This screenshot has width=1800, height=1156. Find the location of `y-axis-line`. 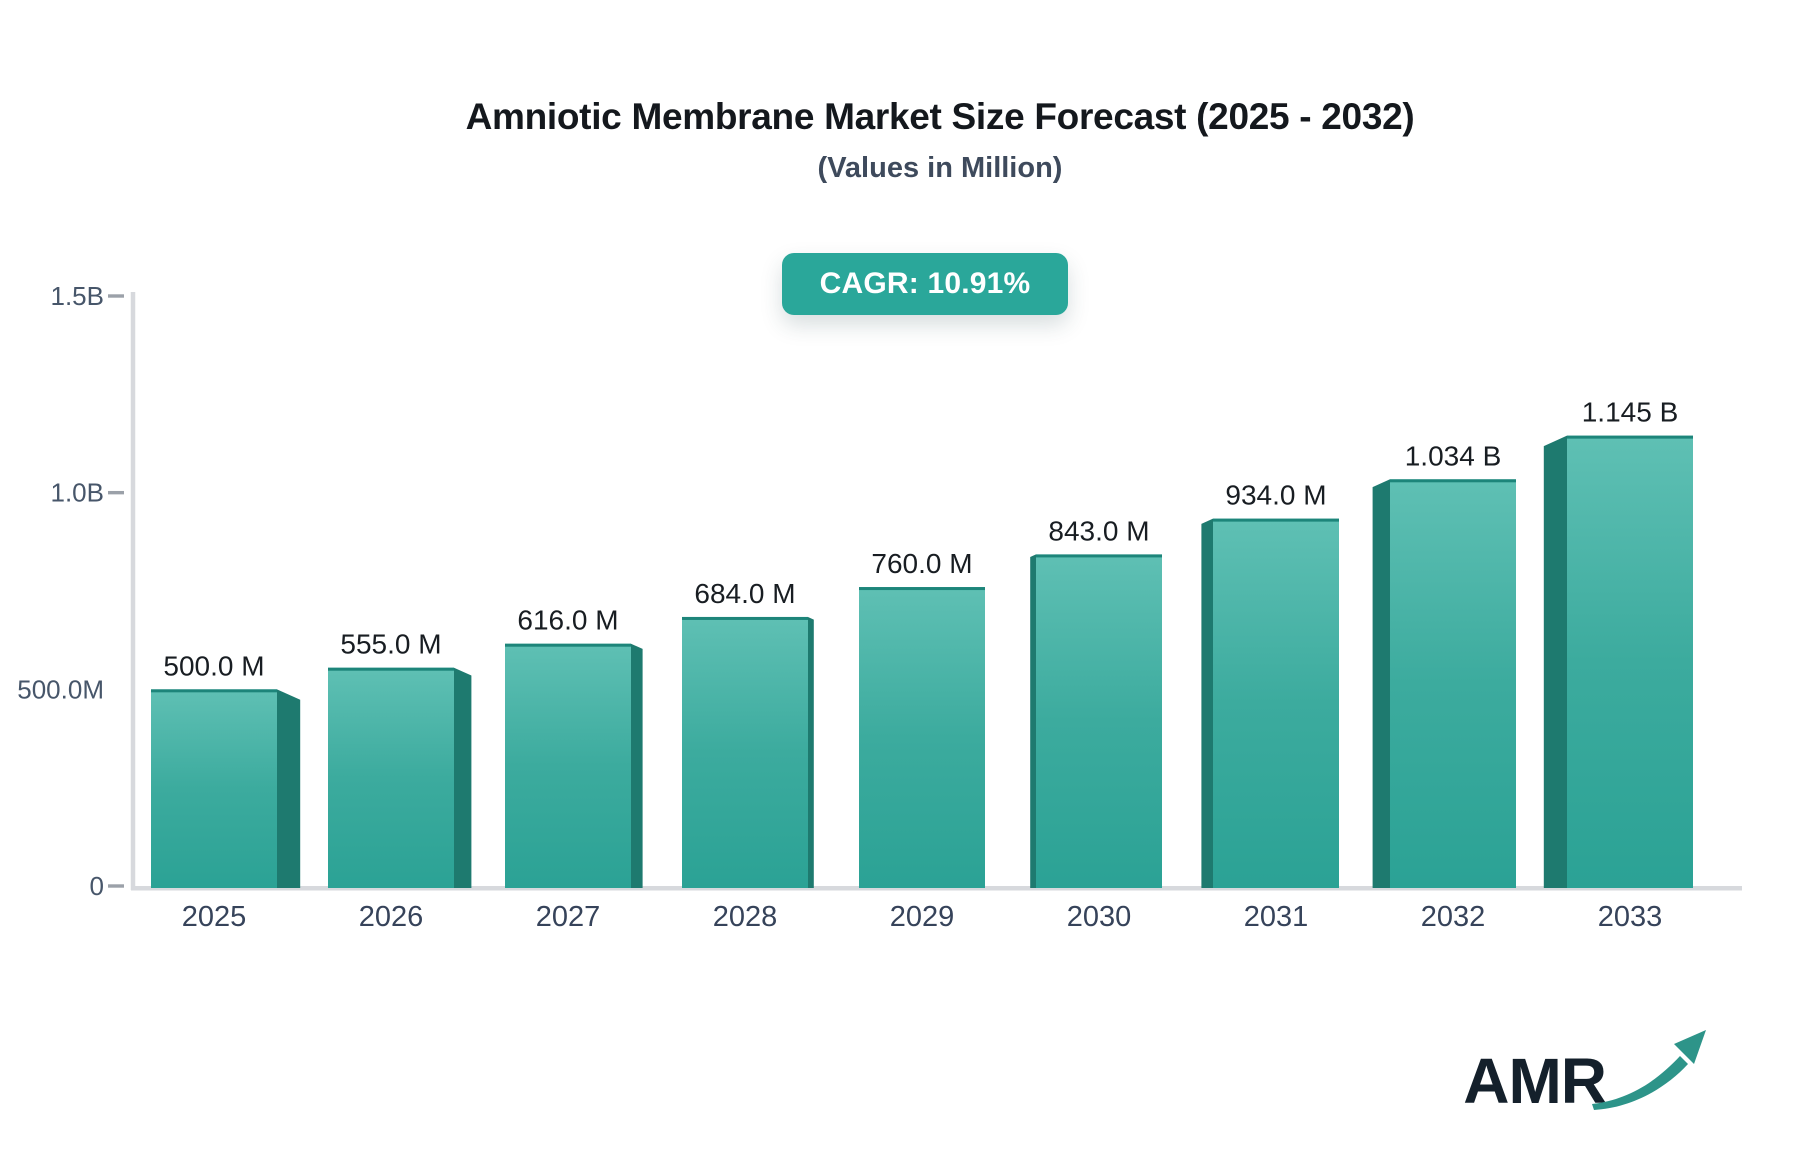

y-axis-line is located at coordinates (133, 591).